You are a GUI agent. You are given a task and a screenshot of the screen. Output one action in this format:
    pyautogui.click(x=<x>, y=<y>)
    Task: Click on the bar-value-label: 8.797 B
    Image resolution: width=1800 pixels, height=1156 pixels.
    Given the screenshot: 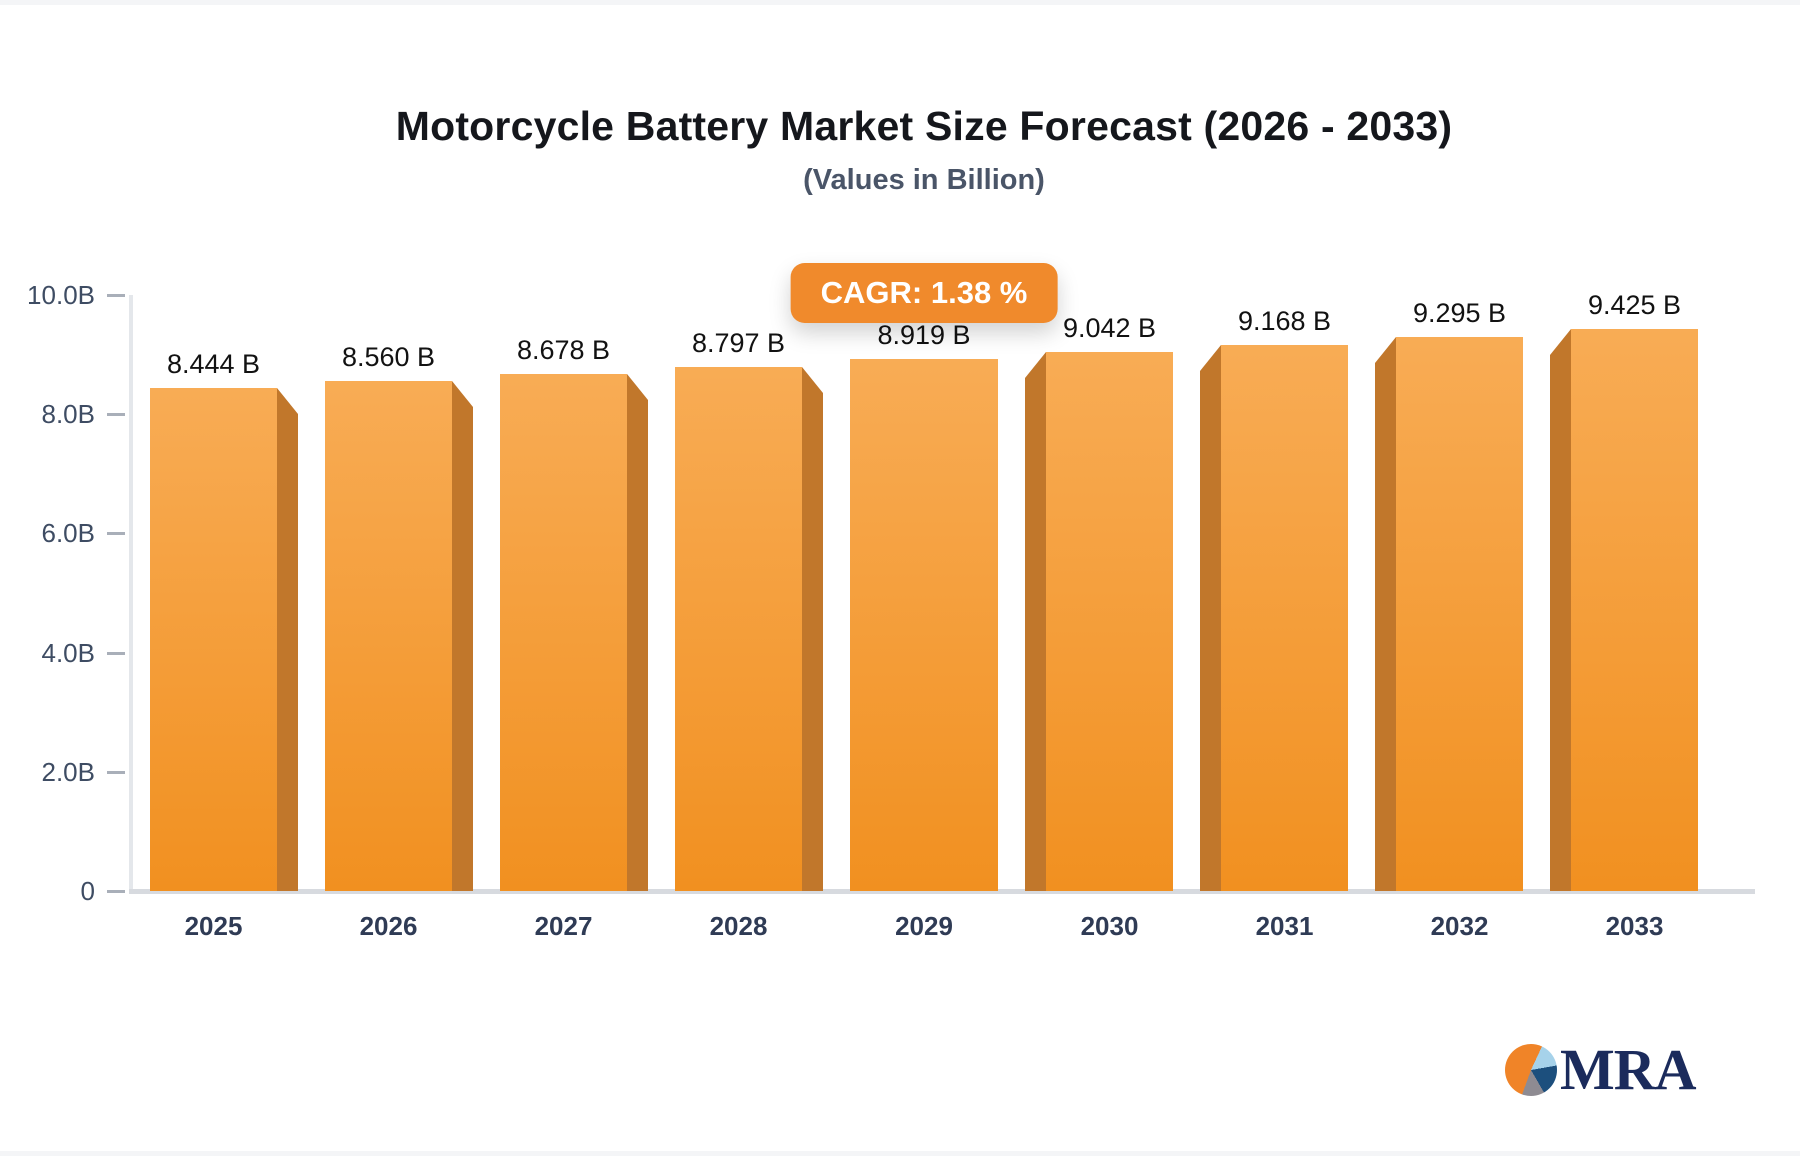 What is the action you would take?
    pyautogui.click(x=738, y=343)
    